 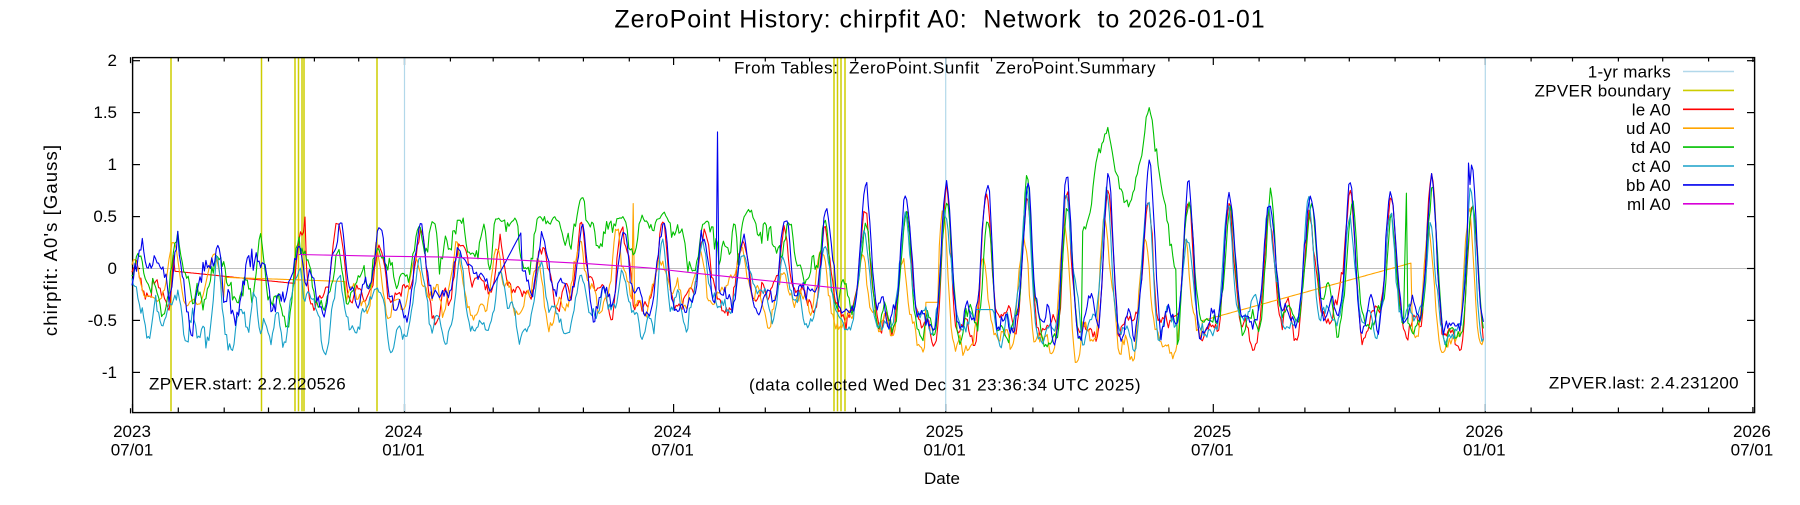 I want to click on svg-text: le A0, so click(x=1651, y=109).